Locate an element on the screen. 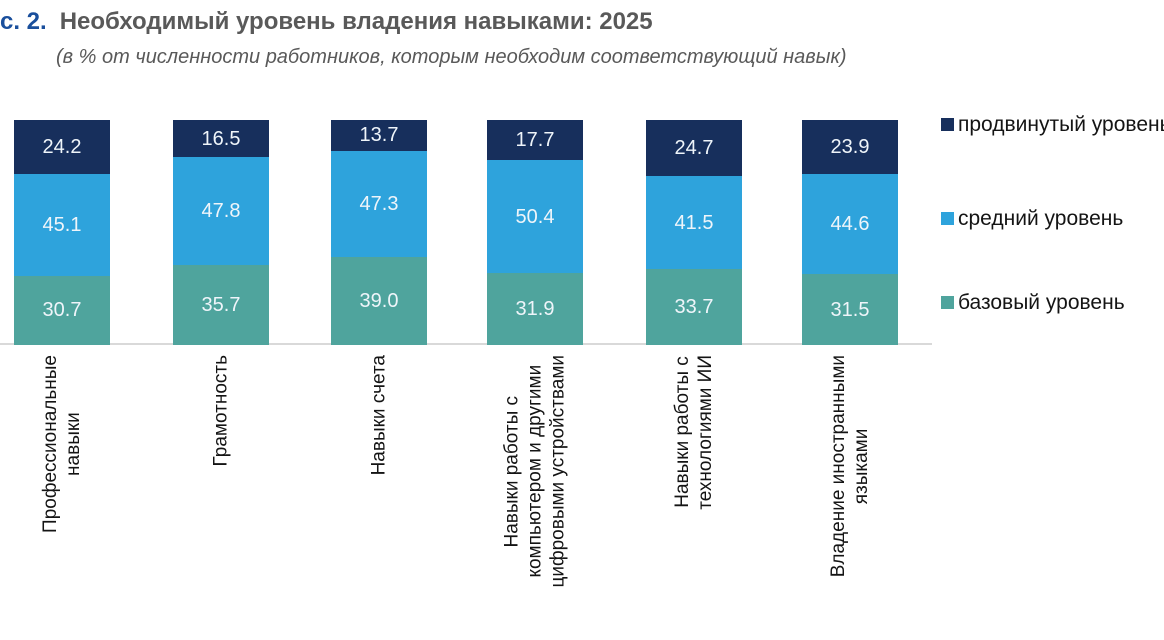 Image resolution: width=1164 pixels, height=640 pixels. bar-segment-basic: 39.0 is located at coordinates (379, 301).